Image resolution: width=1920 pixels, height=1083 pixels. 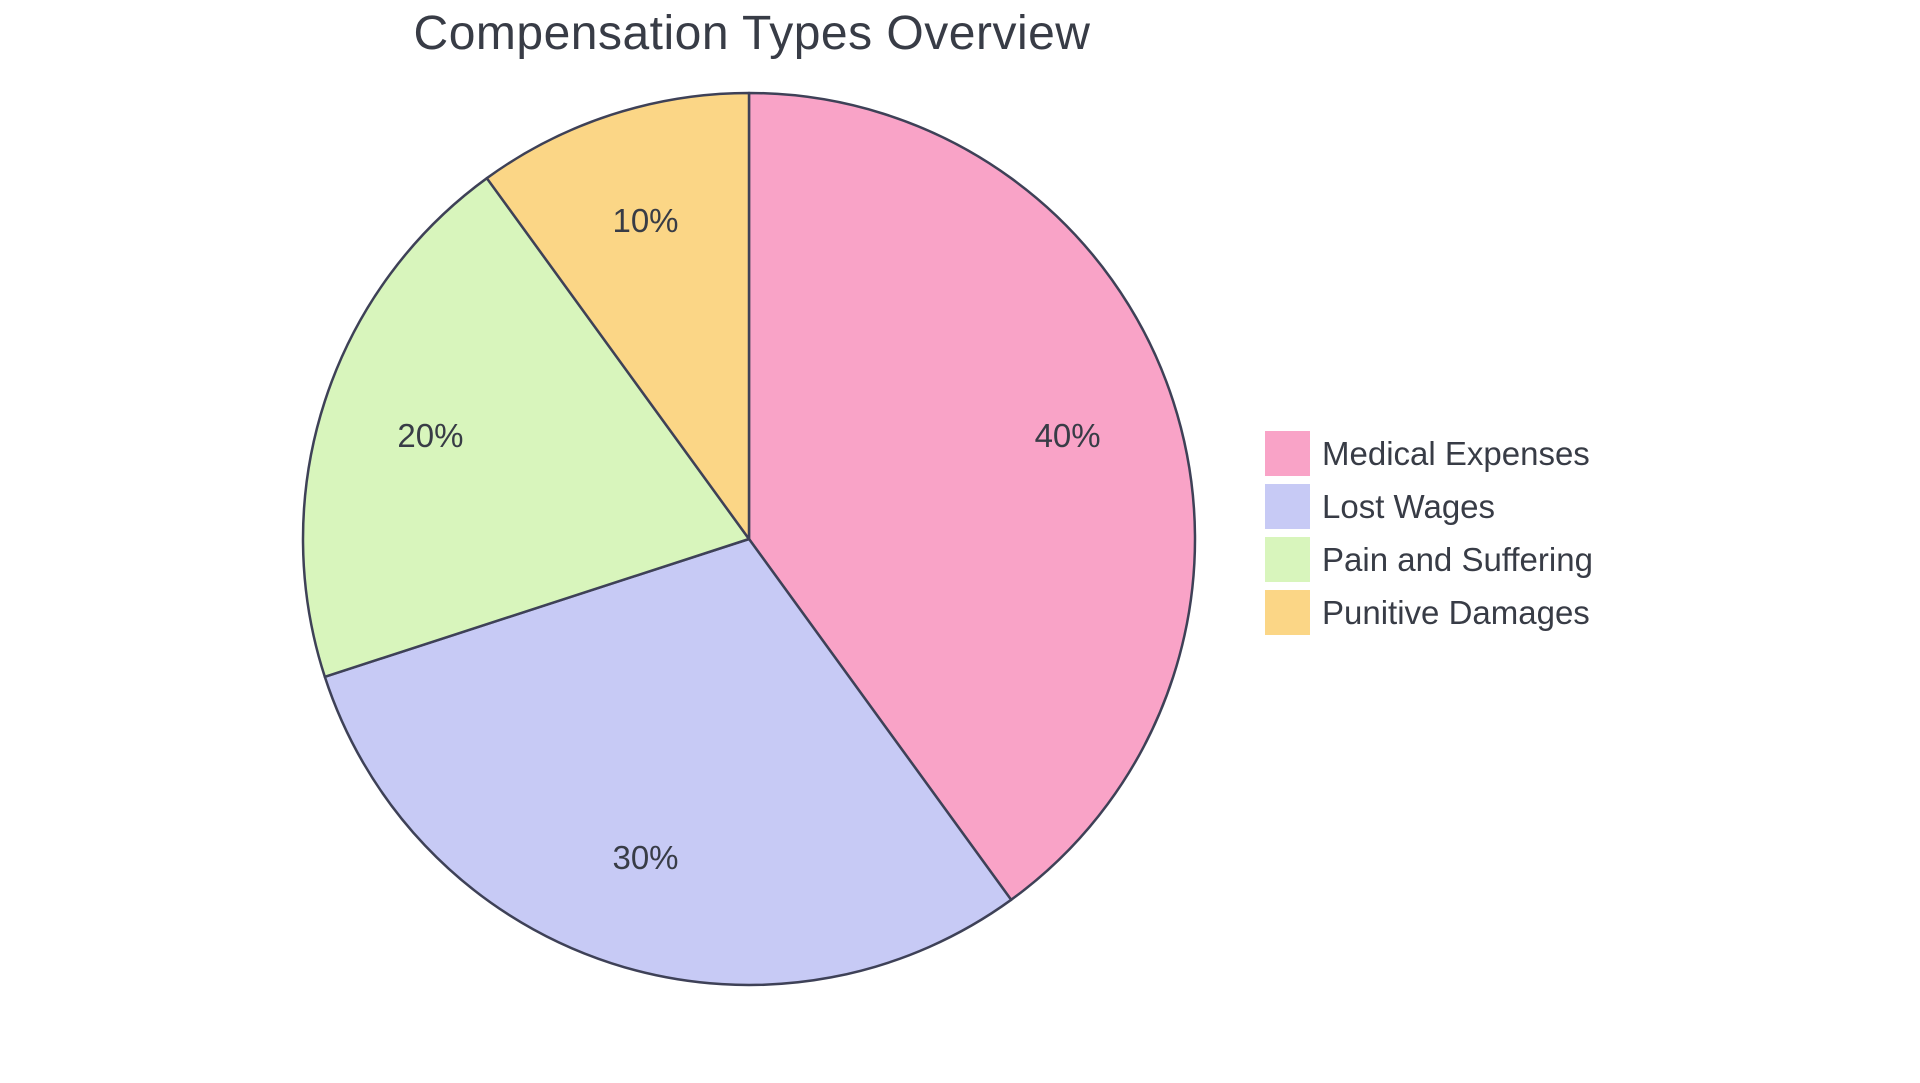 What do you see at coordinates (645, 857) in the screenshot?
I see `pie-slice-percent-label: 30%` at bounding box center [645, 857].